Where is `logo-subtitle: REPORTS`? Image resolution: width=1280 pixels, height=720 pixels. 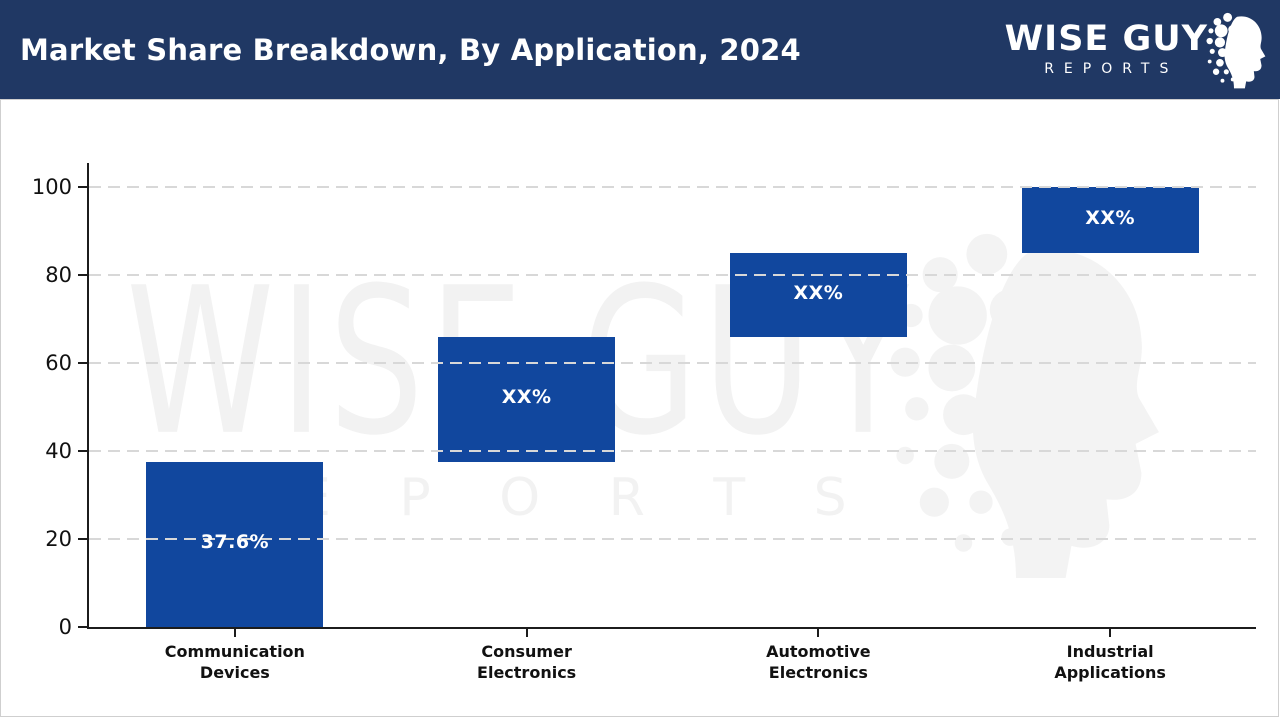
logo-subtitle: REPORTS is located at coordinates (1111, 69).